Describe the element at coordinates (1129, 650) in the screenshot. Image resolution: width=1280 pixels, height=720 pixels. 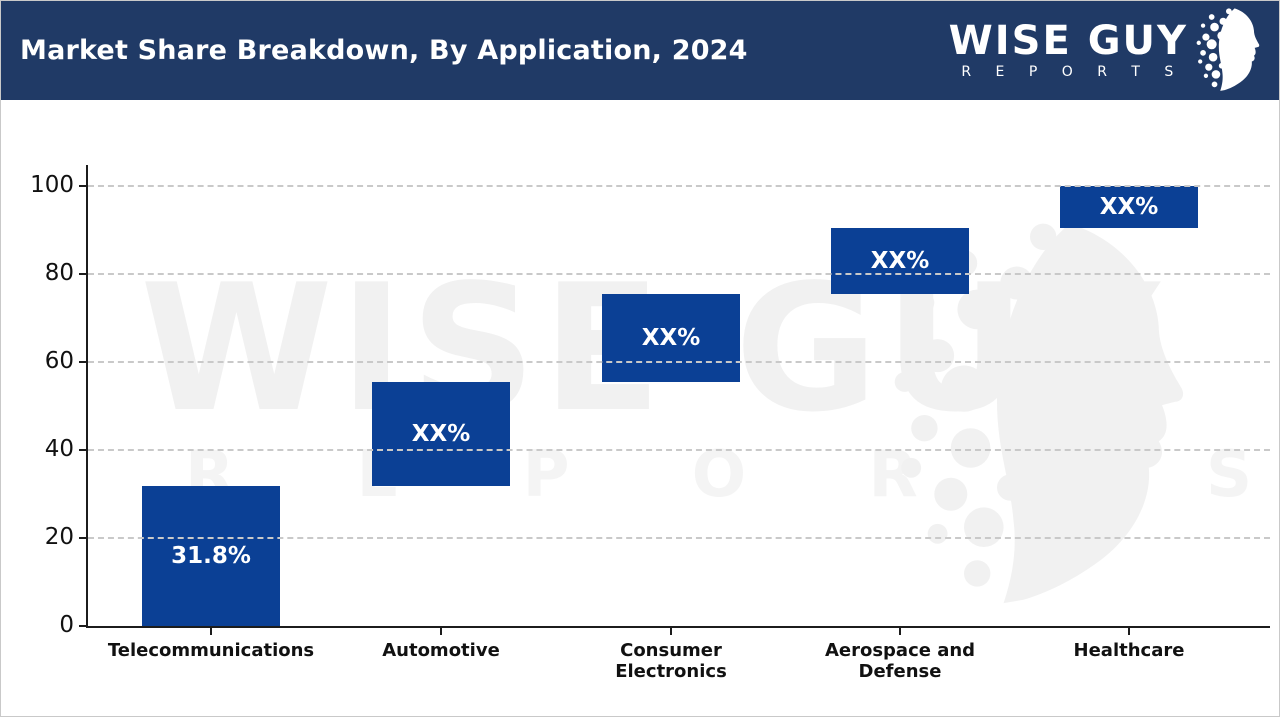
I see `x-tick-label: Healthcare` at that location.